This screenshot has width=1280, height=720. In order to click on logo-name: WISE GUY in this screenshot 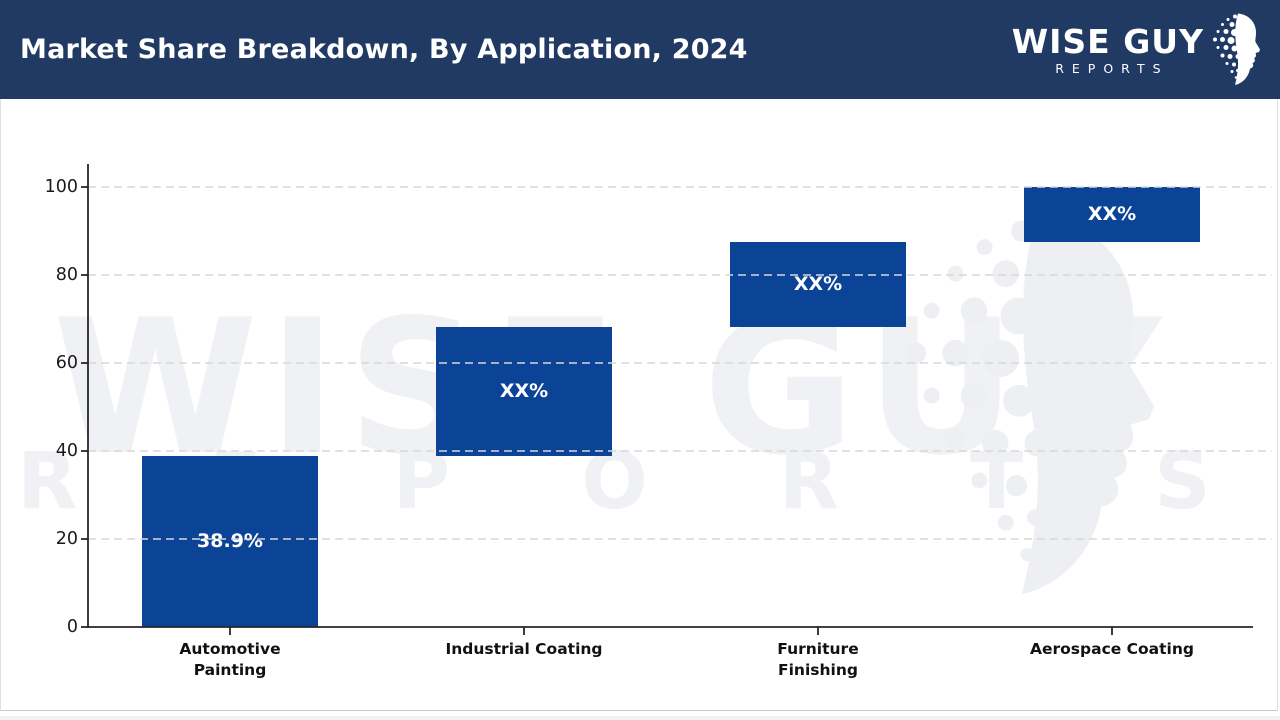, I will do `click(1107, 41)`.